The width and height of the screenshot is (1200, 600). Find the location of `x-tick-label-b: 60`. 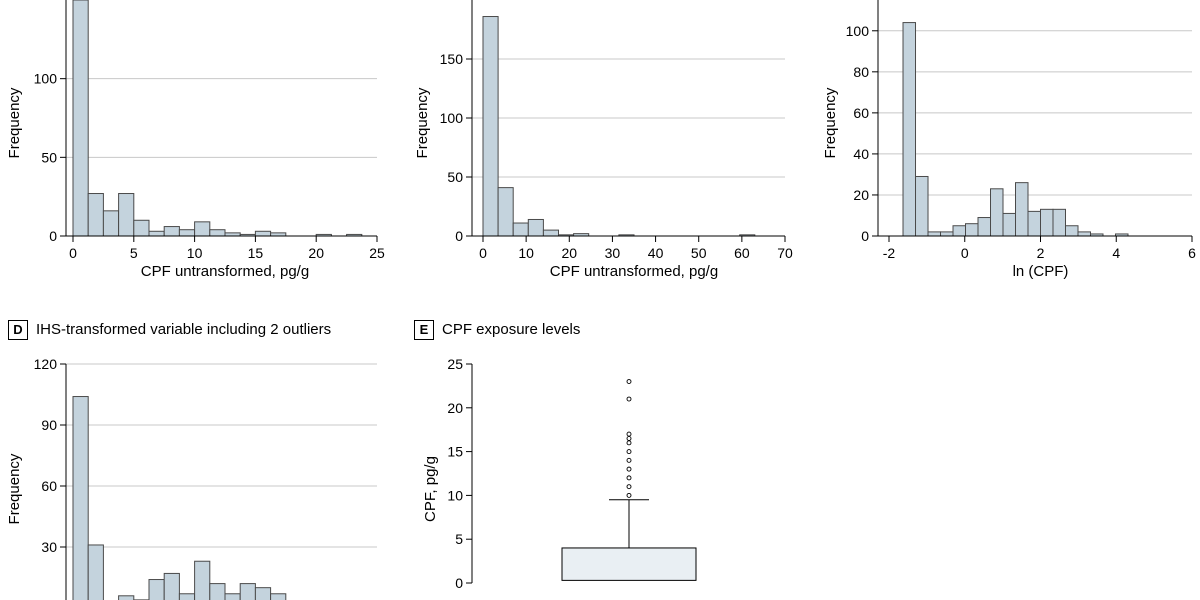

x-tick-label-b: 60 is located at coordinates (742, 253).